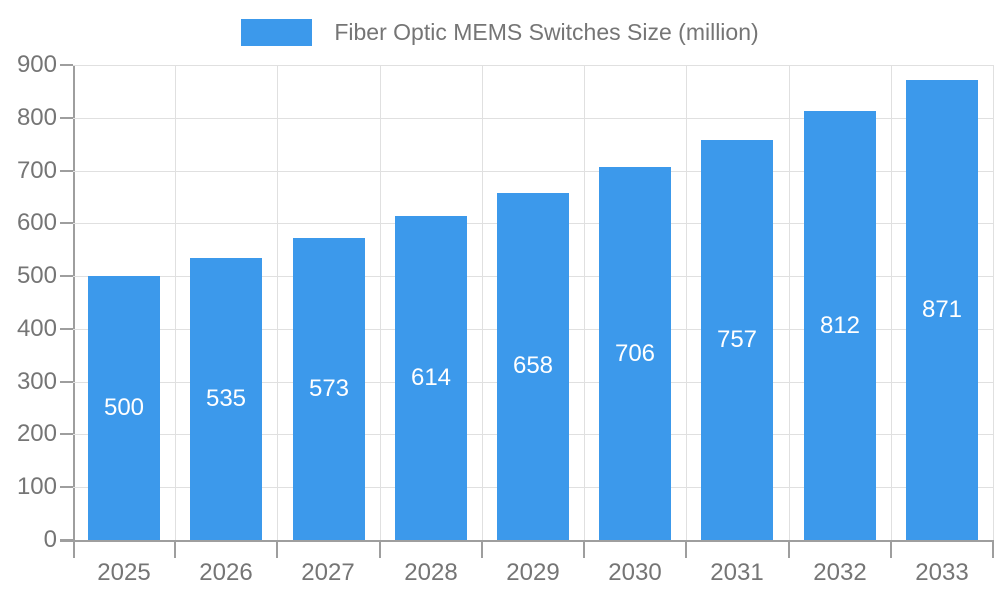  Describe the element at coordinates (36, 64) in the screenshot. I see `y-tick-label: 900` at that location.